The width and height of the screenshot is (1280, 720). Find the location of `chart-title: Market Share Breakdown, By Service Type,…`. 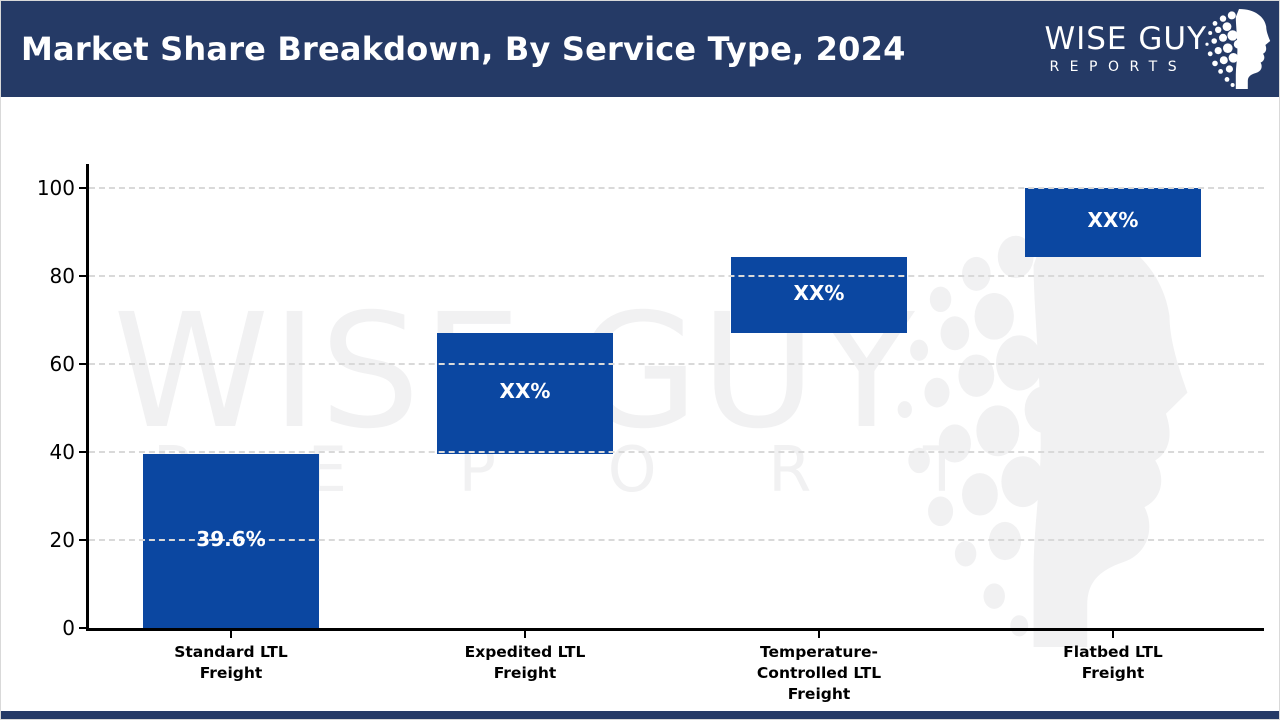

chart-title: Market Share Breakdown, By Service Type,… is located at coordinates (463, 49).